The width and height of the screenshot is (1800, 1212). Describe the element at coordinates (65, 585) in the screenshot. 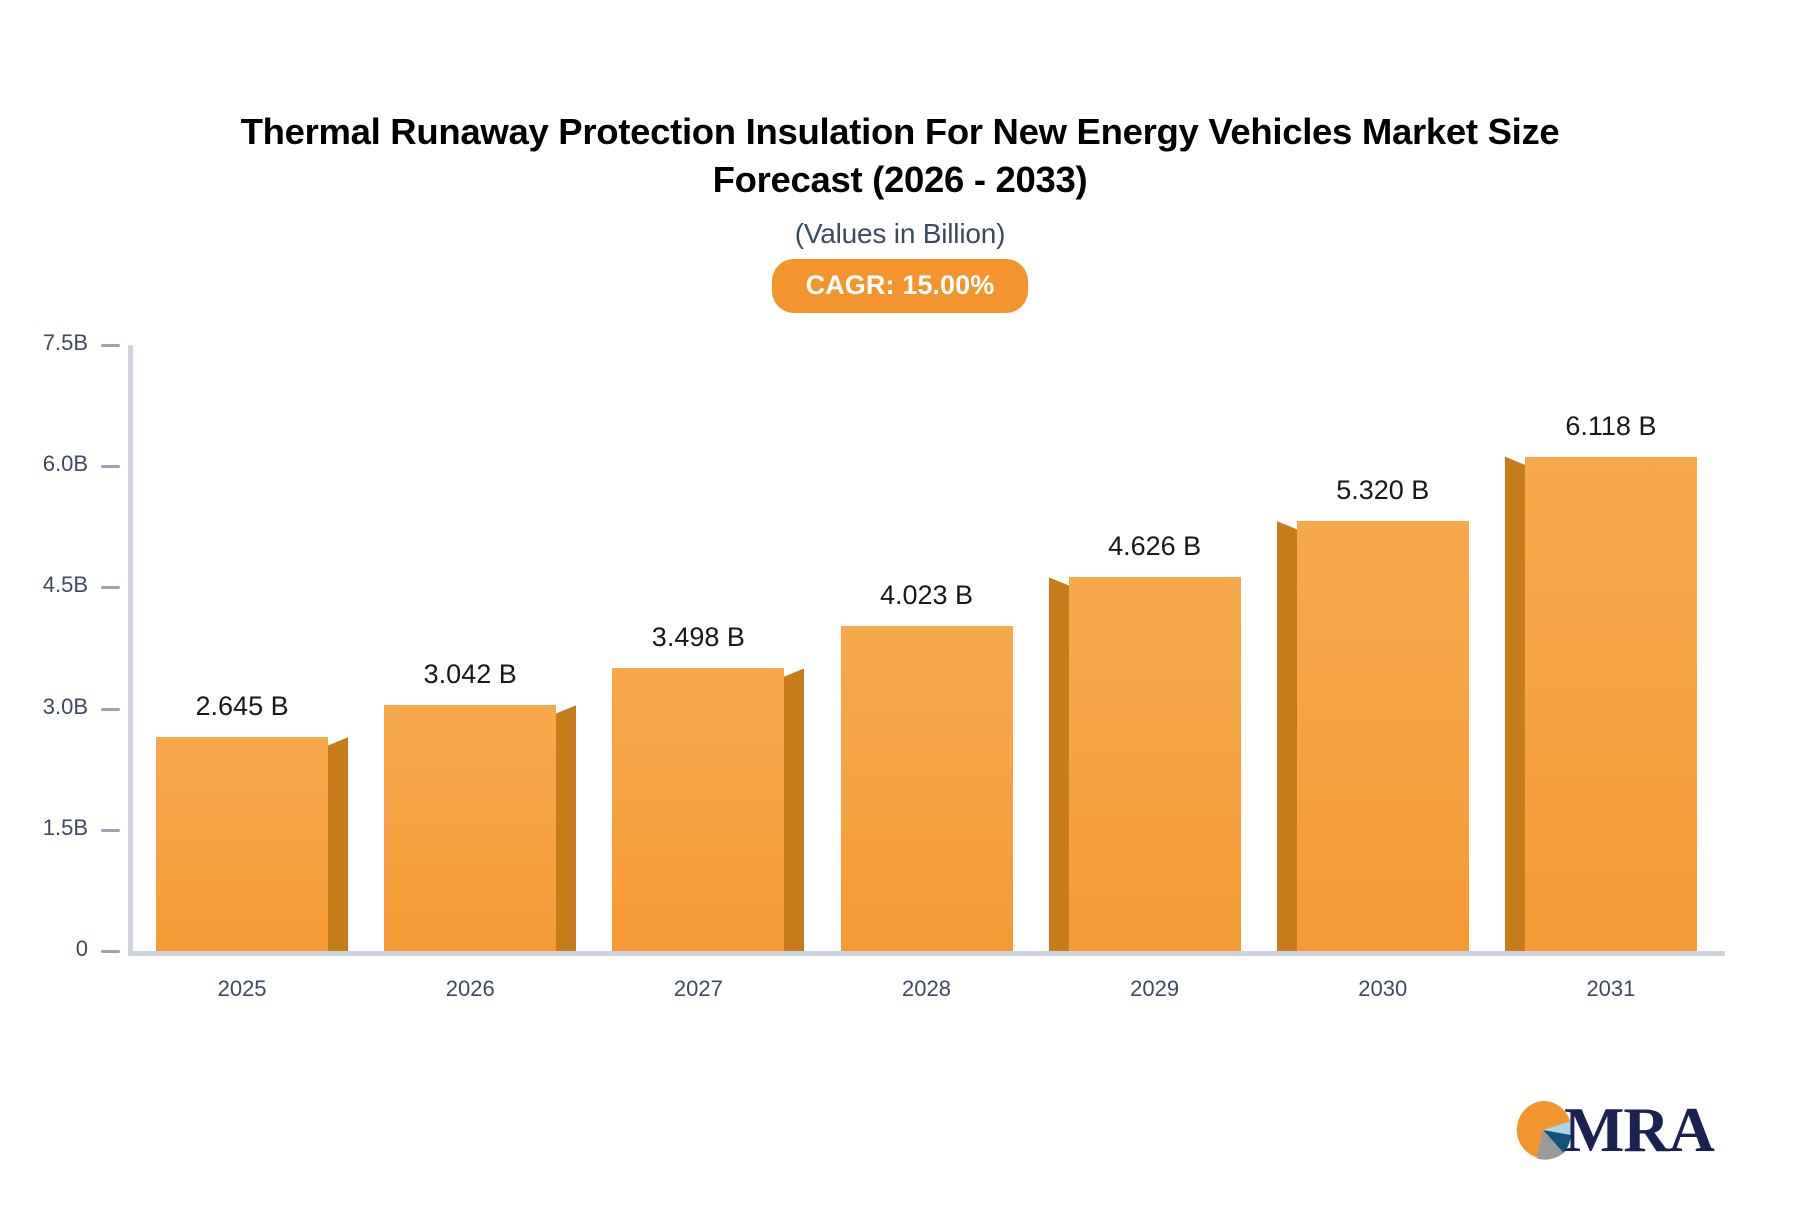

I see `y-axis-tick-label: 4.5B` at that location.